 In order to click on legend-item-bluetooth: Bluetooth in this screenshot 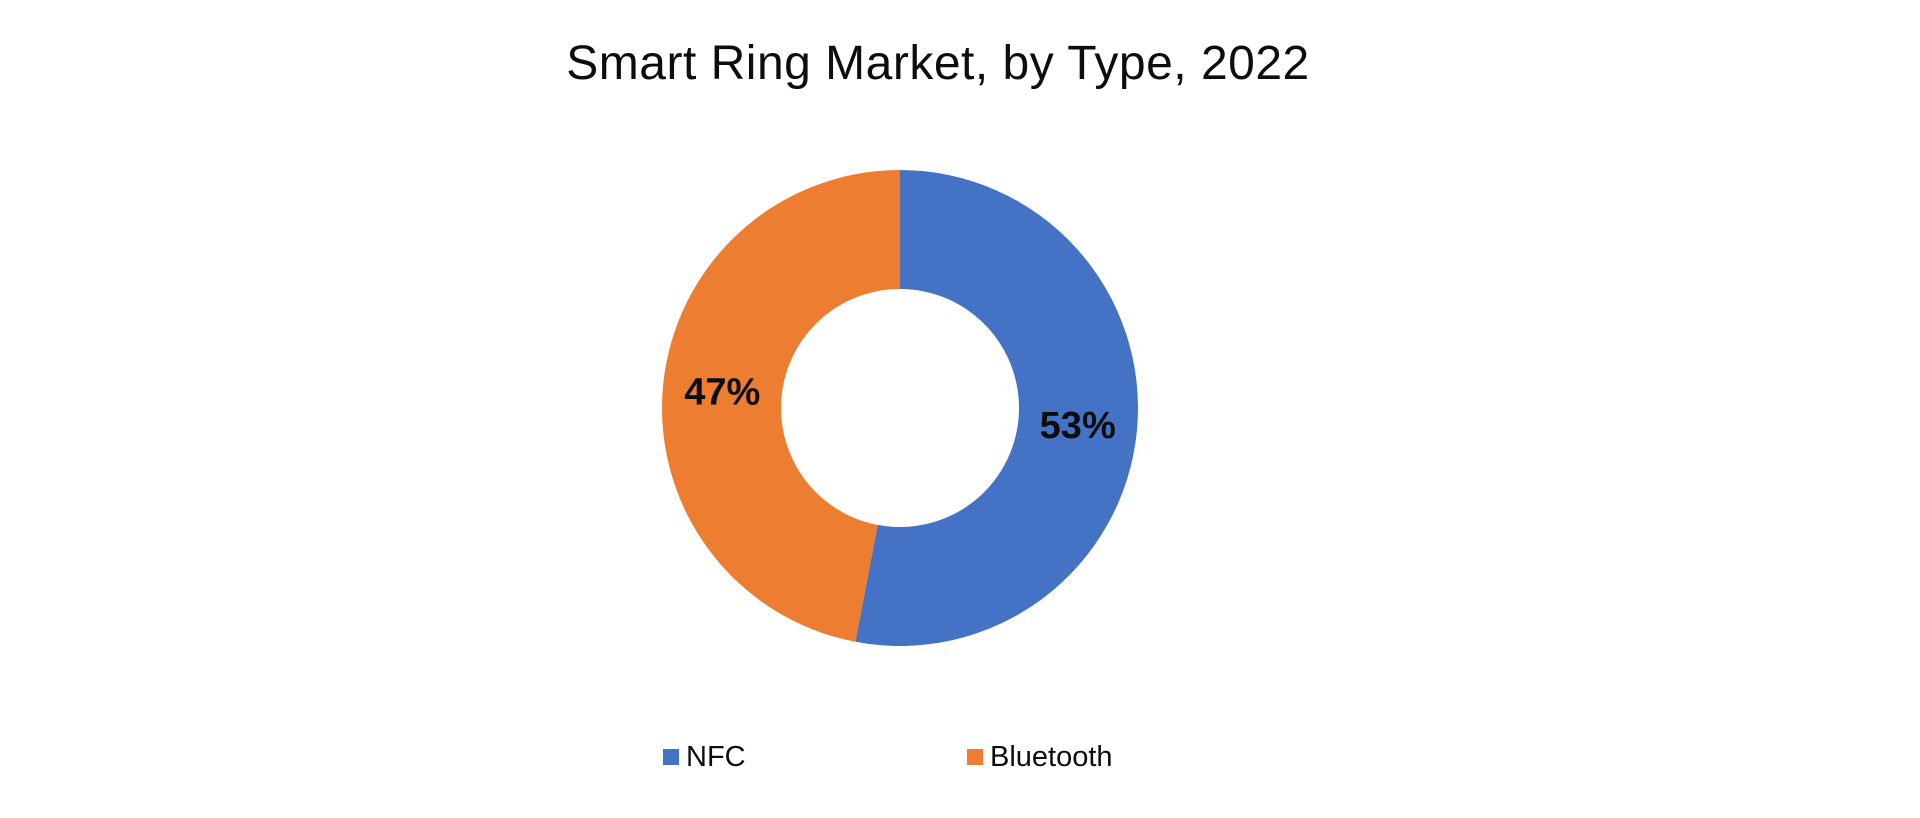, I will do `click(1040, 757)`.